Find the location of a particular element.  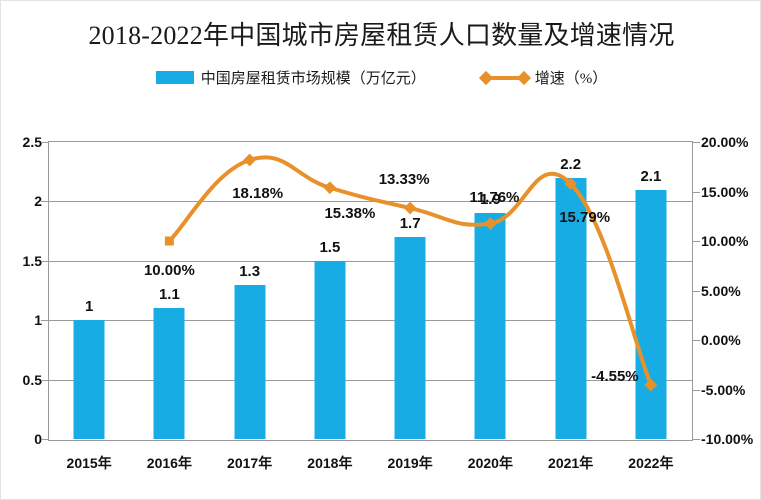

line-value-label: 15.38% is located at coordinates (350, 213).